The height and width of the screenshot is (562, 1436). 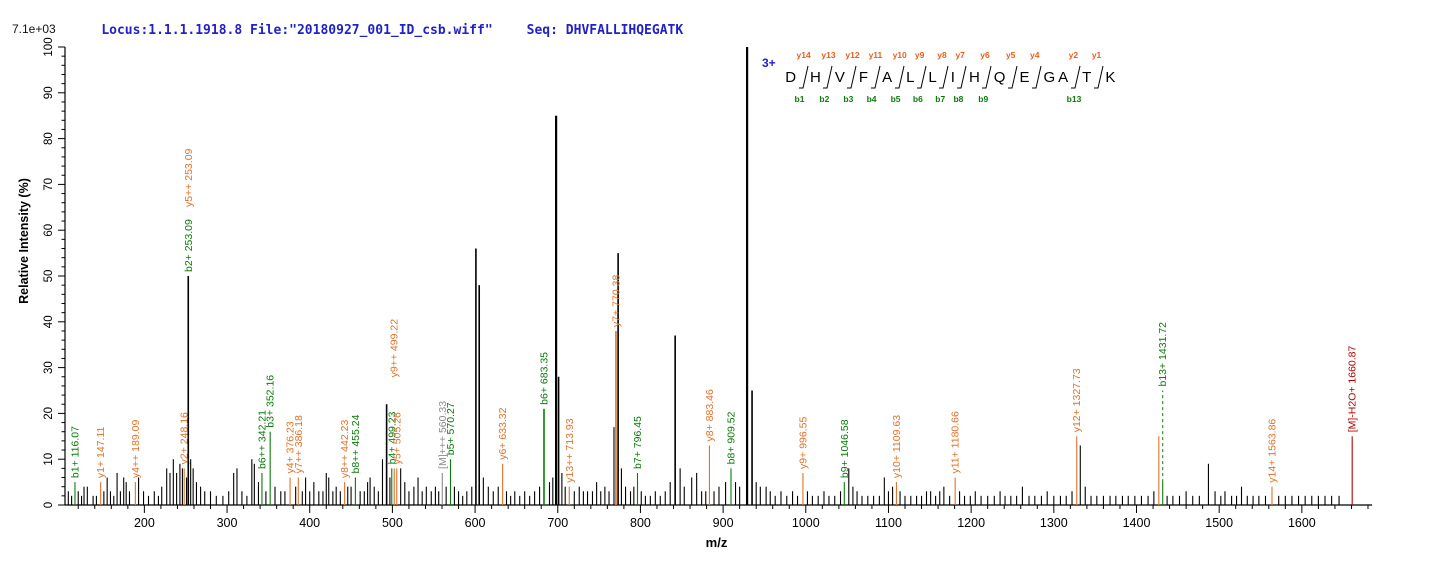 What do you see at coordinates (888, 523) in the screenshot?
I see `x-tick-label: 1100` at bounding box center [888, 523].